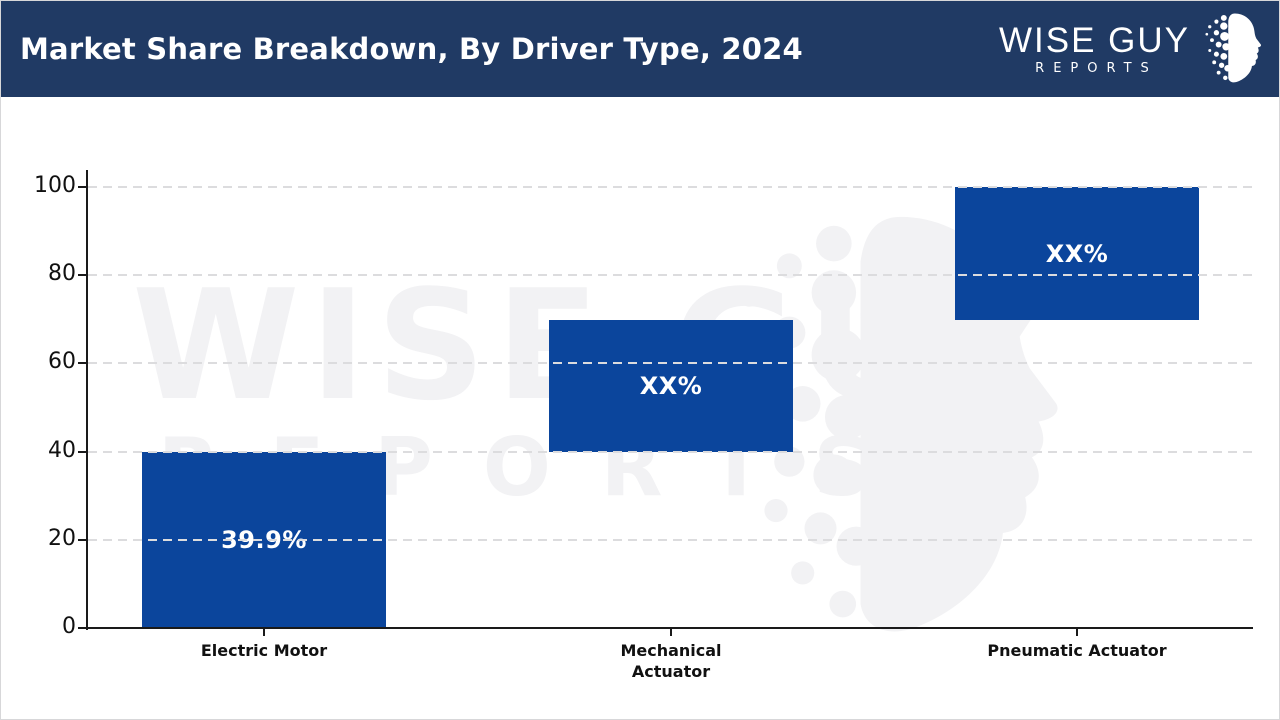 This screenshot has height=720, width=1280. I want to click on logo-subtext: REPORTS, so click(1096, 68).